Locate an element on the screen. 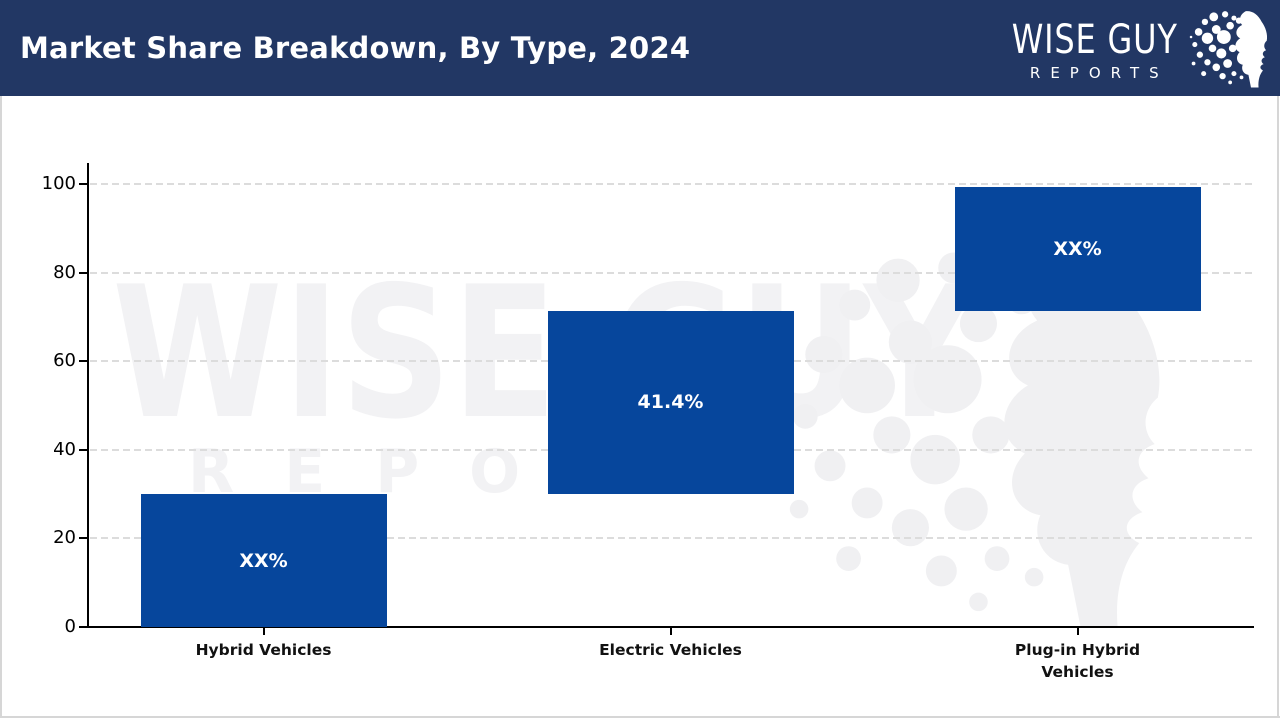  y-tick-label: 80 is located at coordinates (64, 272).